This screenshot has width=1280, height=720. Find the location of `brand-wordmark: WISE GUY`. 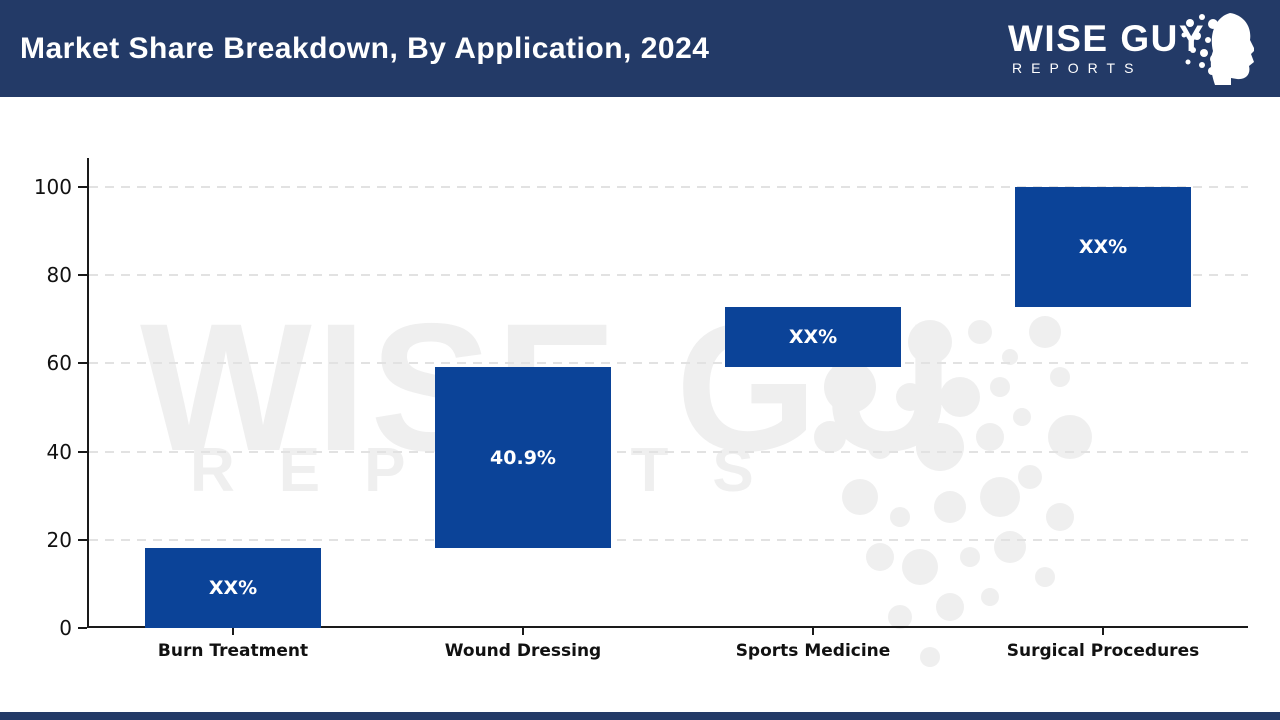

brand-wordmark: WISE GUY is located at coordinates (1106, 38).